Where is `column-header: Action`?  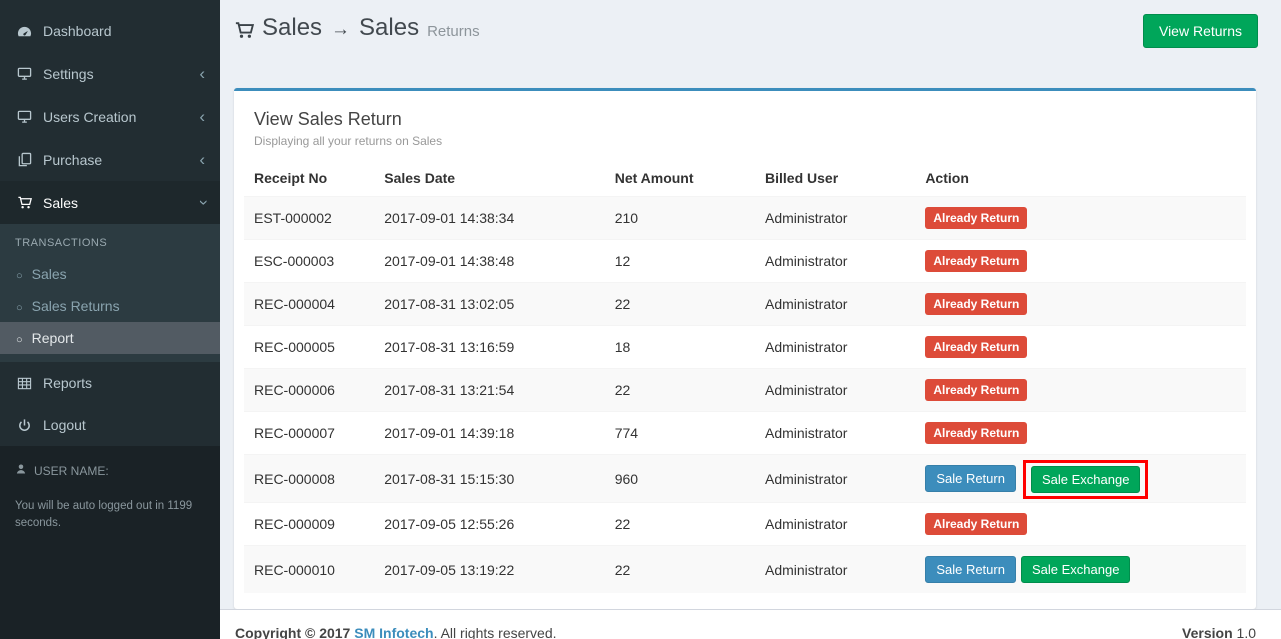
column-header: Action is located at coordinates (1080, 178).